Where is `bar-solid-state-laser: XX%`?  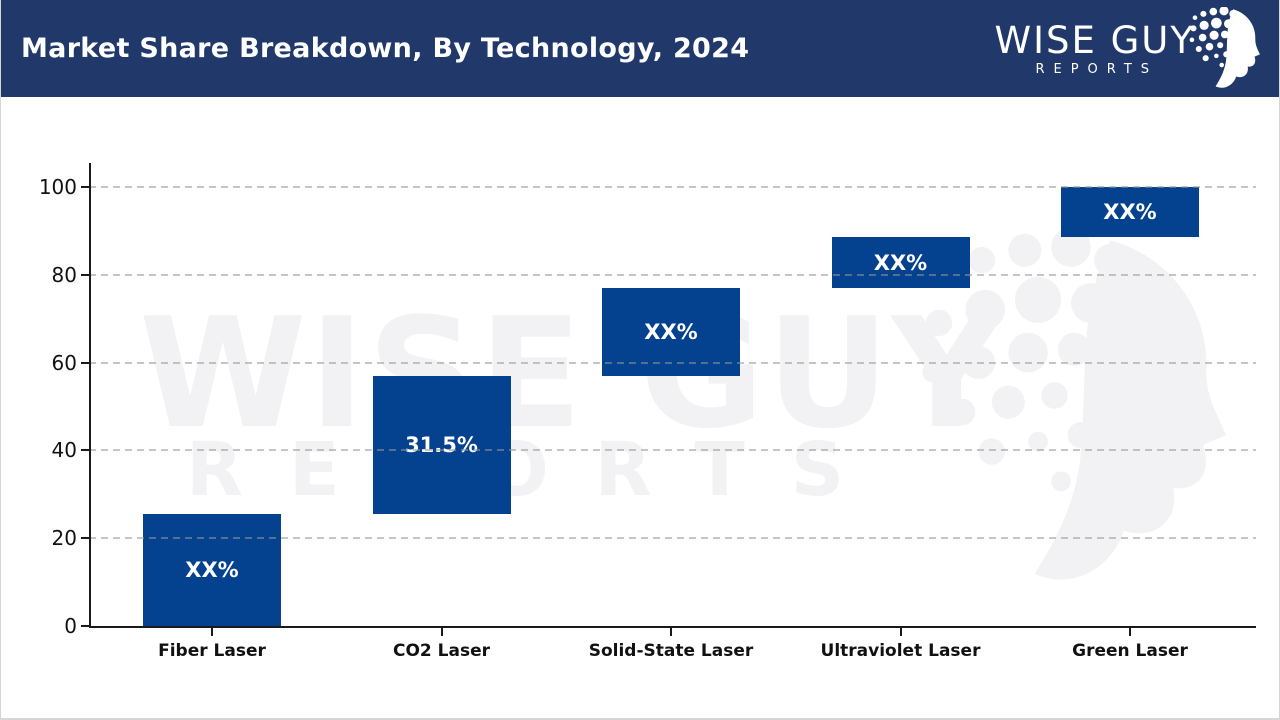
bar-solid-state-laser: XX% is located at coordinates (671, 331).